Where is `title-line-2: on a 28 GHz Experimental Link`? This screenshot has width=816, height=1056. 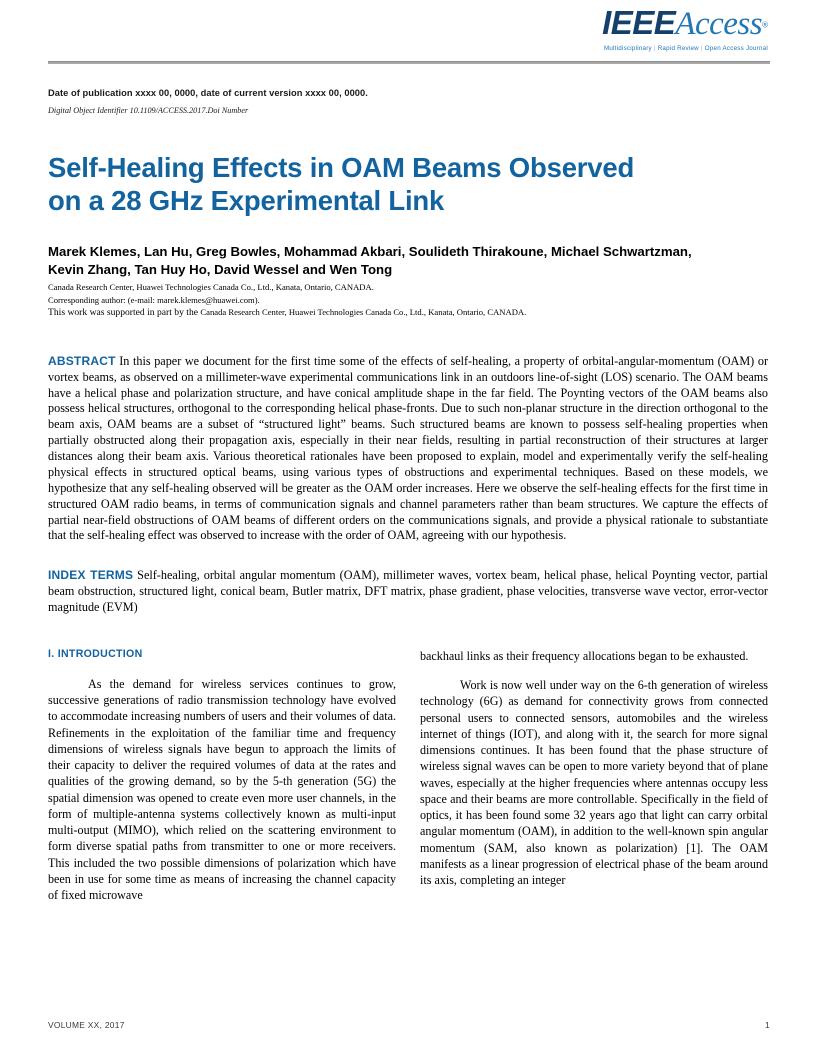 title-line-2: on a 28 GHz Experimental Link is located at coordinates (246, 200).